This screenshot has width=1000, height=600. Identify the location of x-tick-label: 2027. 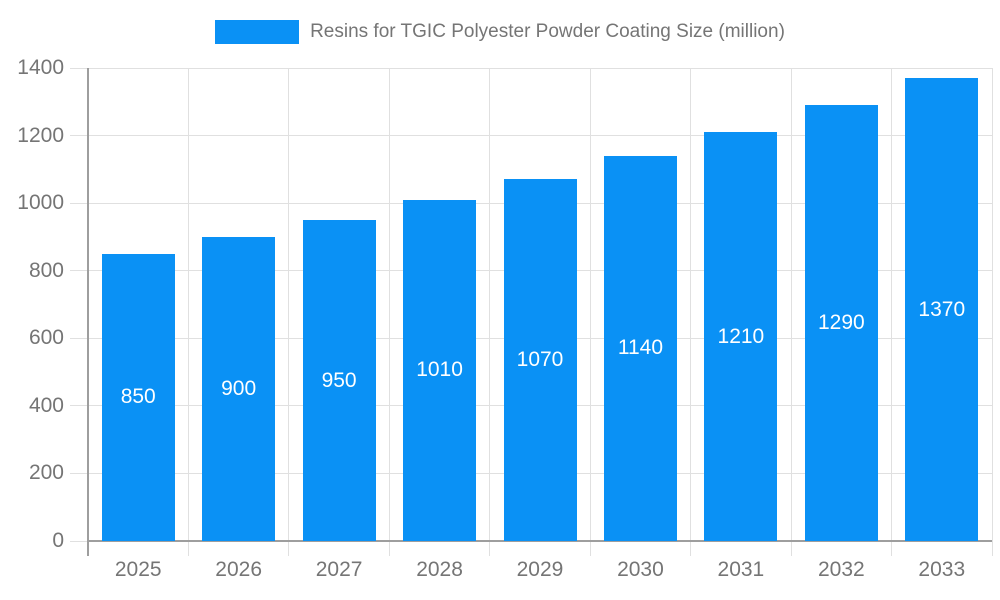
(339, 569).